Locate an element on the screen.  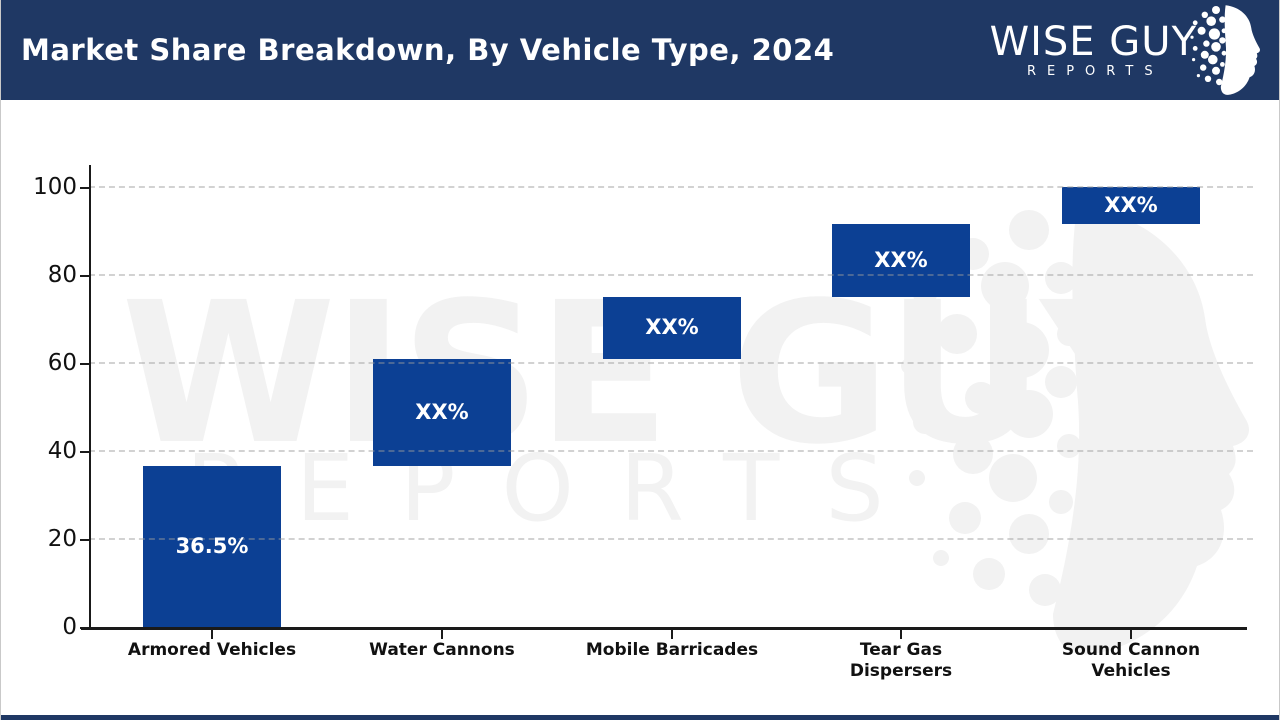
watermark-subtitle: REPORTS is located at coordinates (558, 488).